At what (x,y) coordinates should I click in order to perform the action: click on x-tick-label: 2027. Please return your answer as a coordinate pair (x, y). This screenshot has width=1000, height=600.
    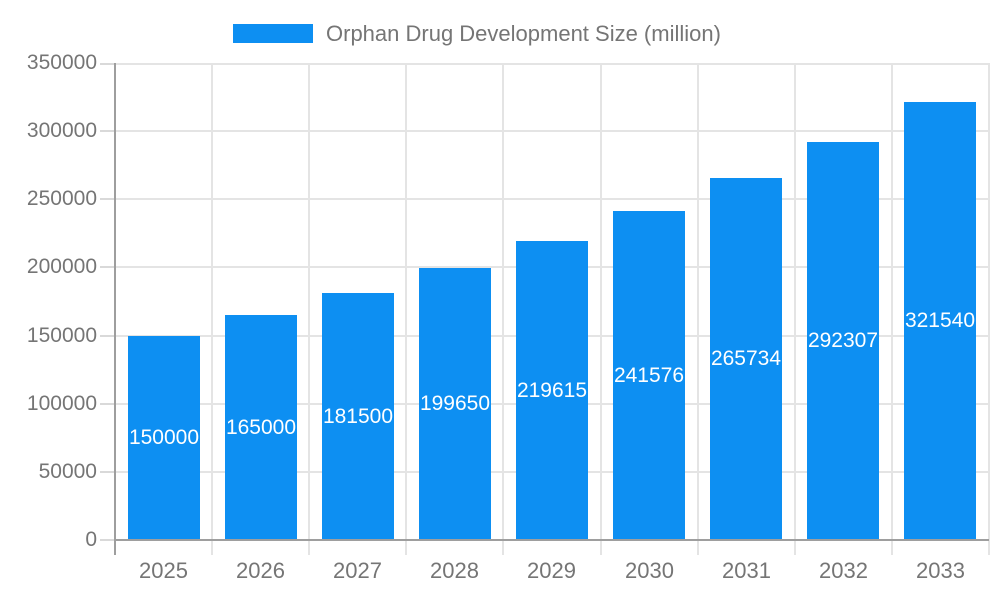
    Looking at the image, I should click on (357, 570).